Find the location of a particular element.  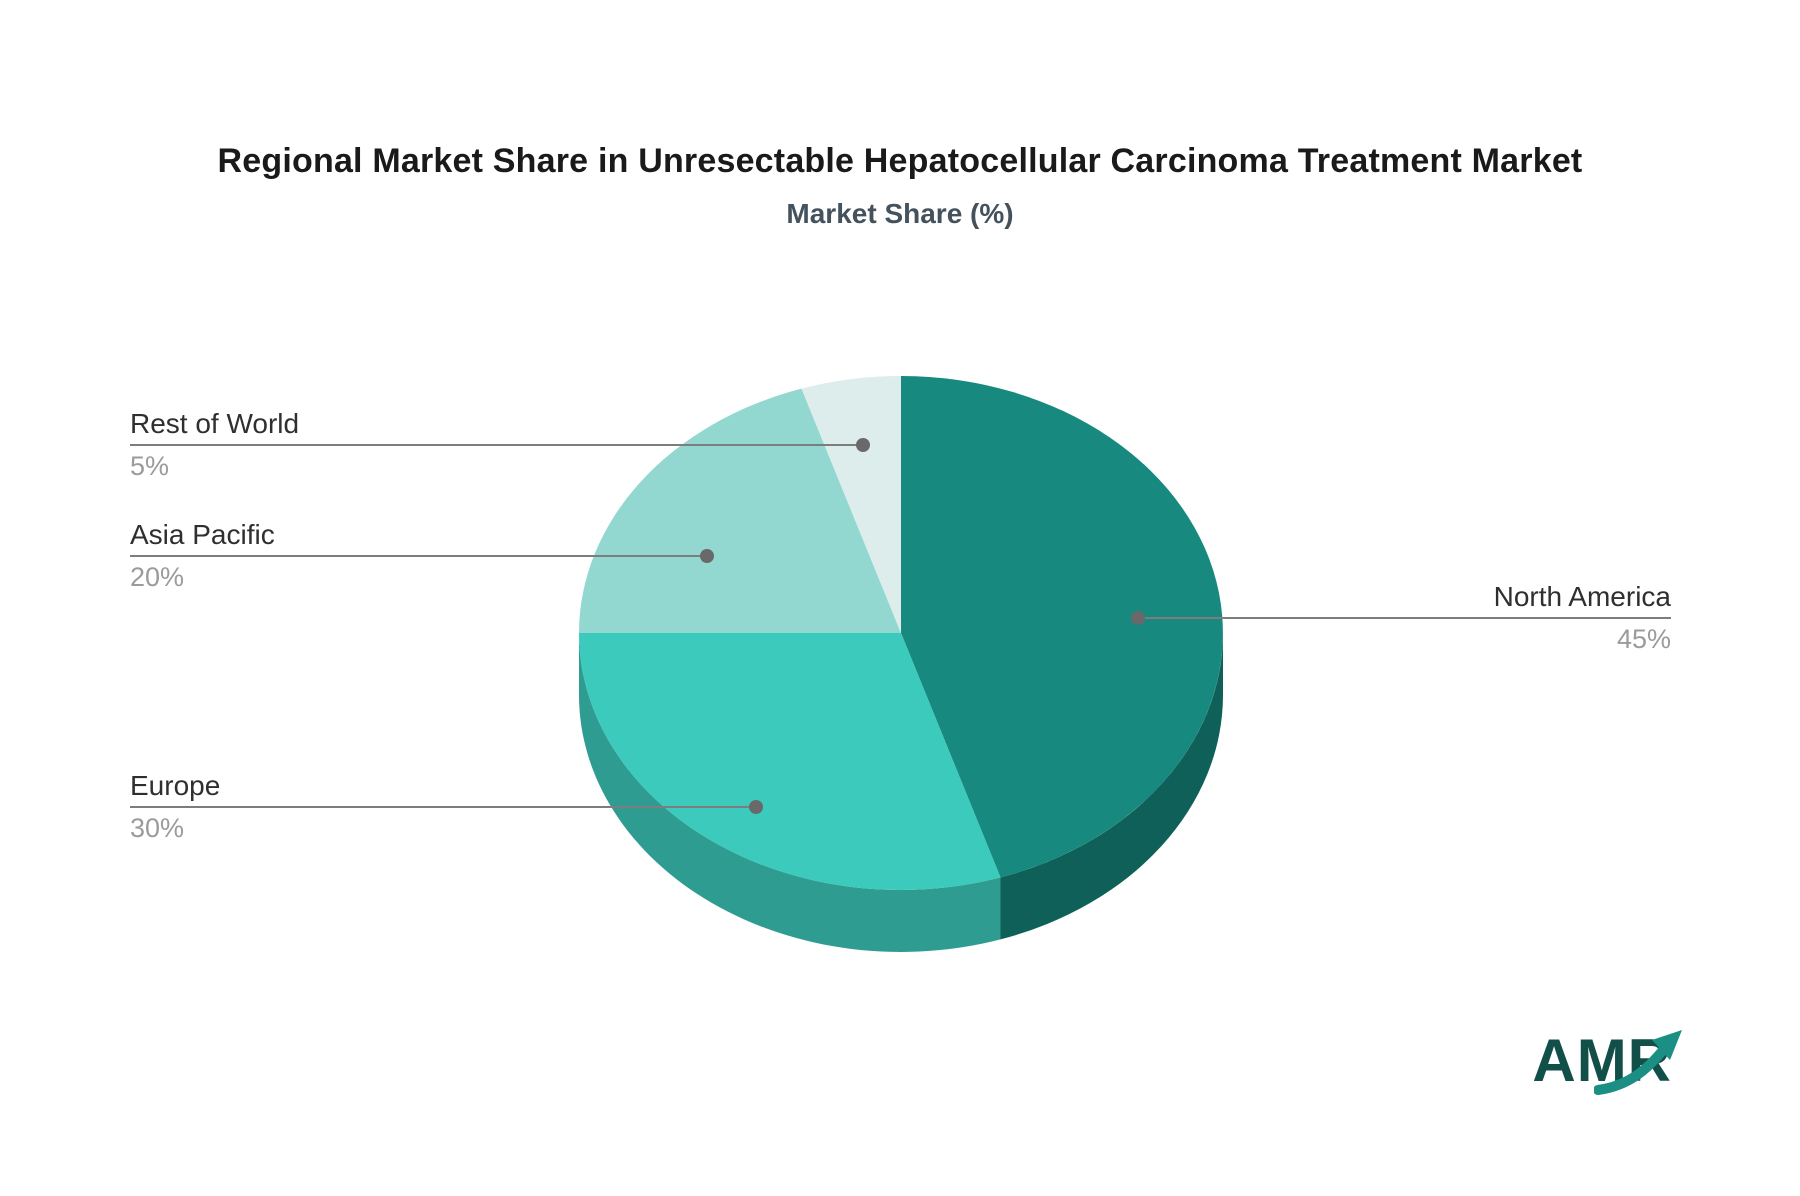

leader-dot-rest-of-world is located at coordinates (863, 445).